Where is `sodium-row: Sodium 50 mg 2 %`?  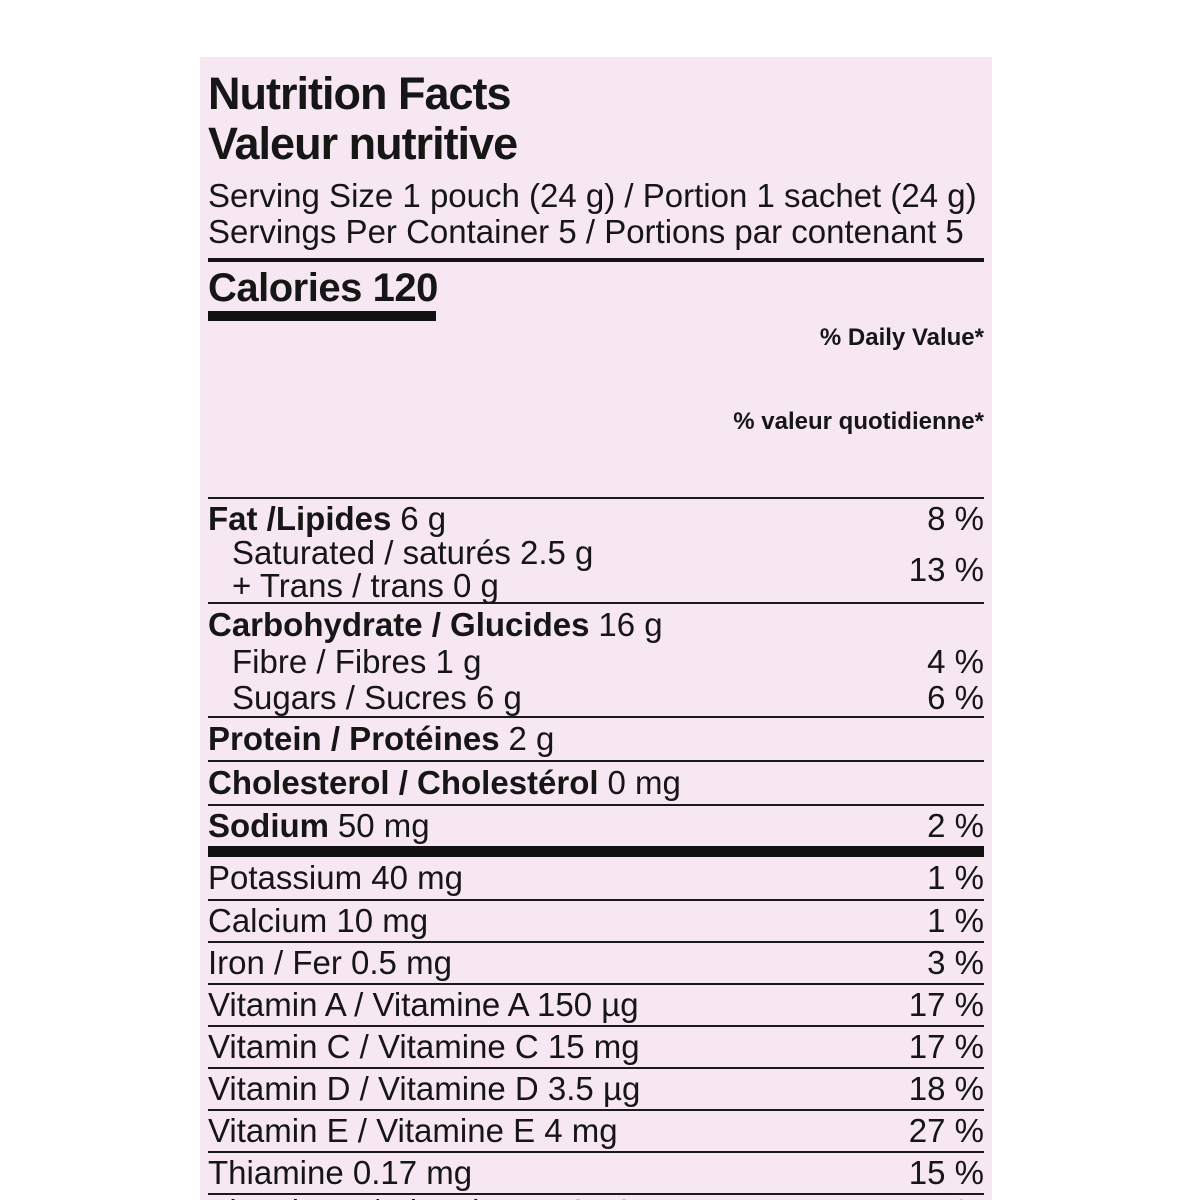
sodium-row: Sodium 50 mg 2 % is located at coordinates (596, 825).